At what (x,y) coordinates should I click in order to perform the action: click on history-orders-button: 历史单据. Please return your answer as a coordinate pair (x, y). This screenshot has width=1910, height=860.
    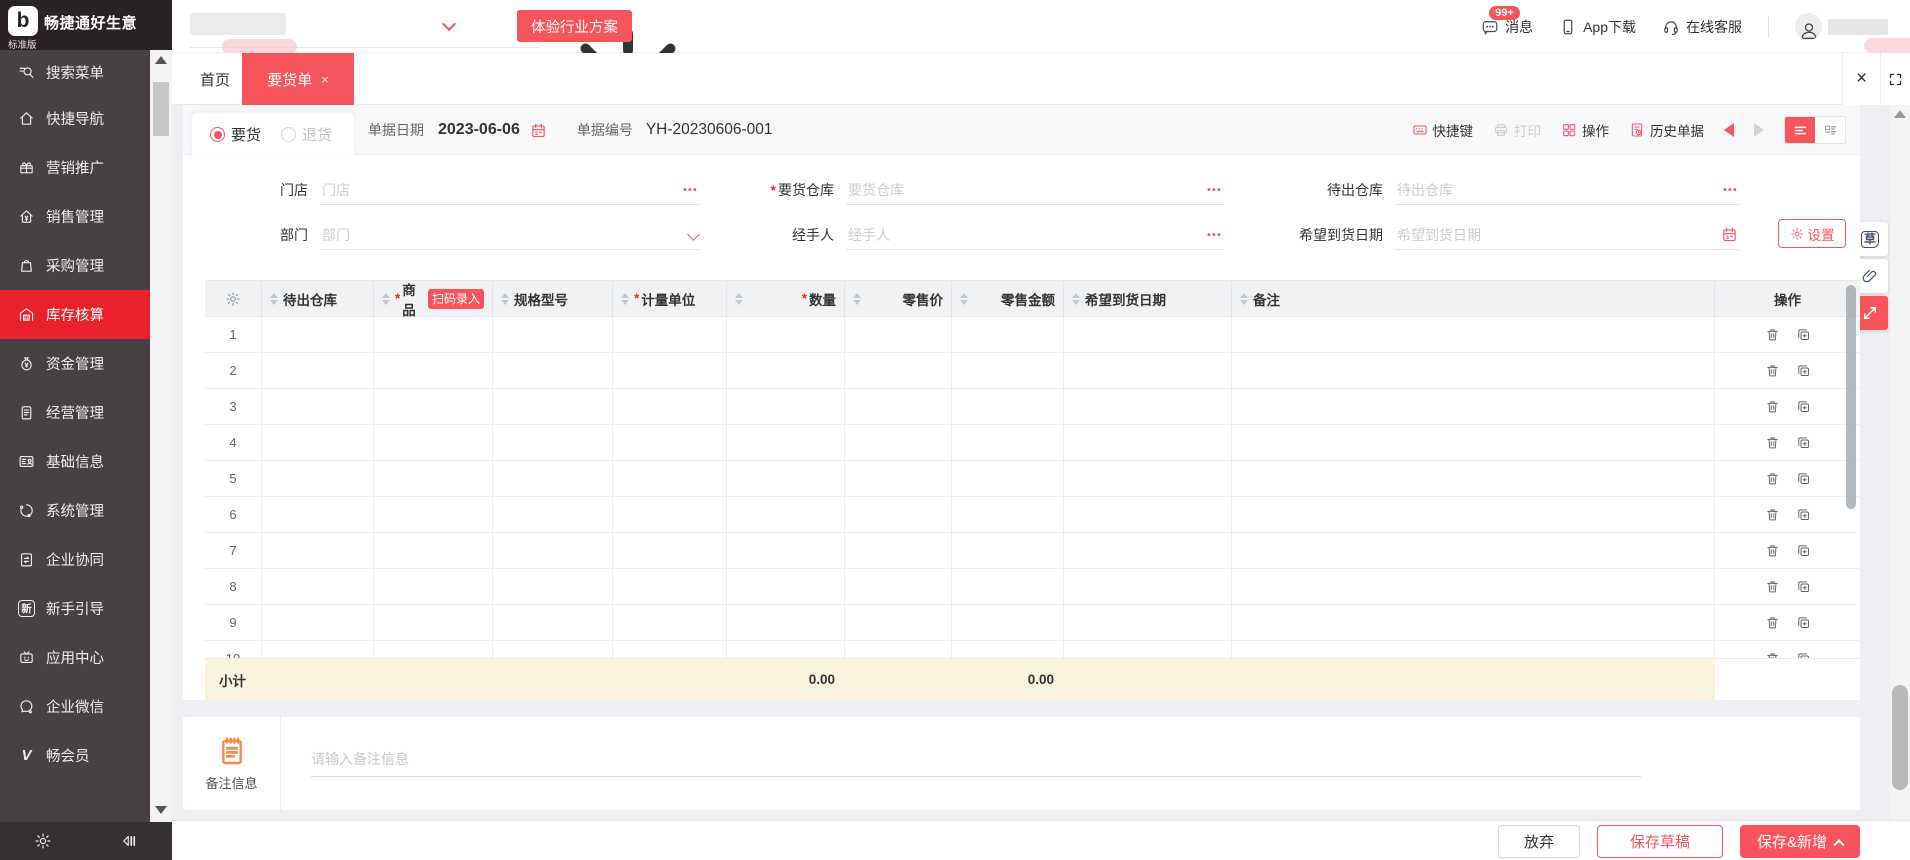
    Looking at the image, I should click on (1666, 130).